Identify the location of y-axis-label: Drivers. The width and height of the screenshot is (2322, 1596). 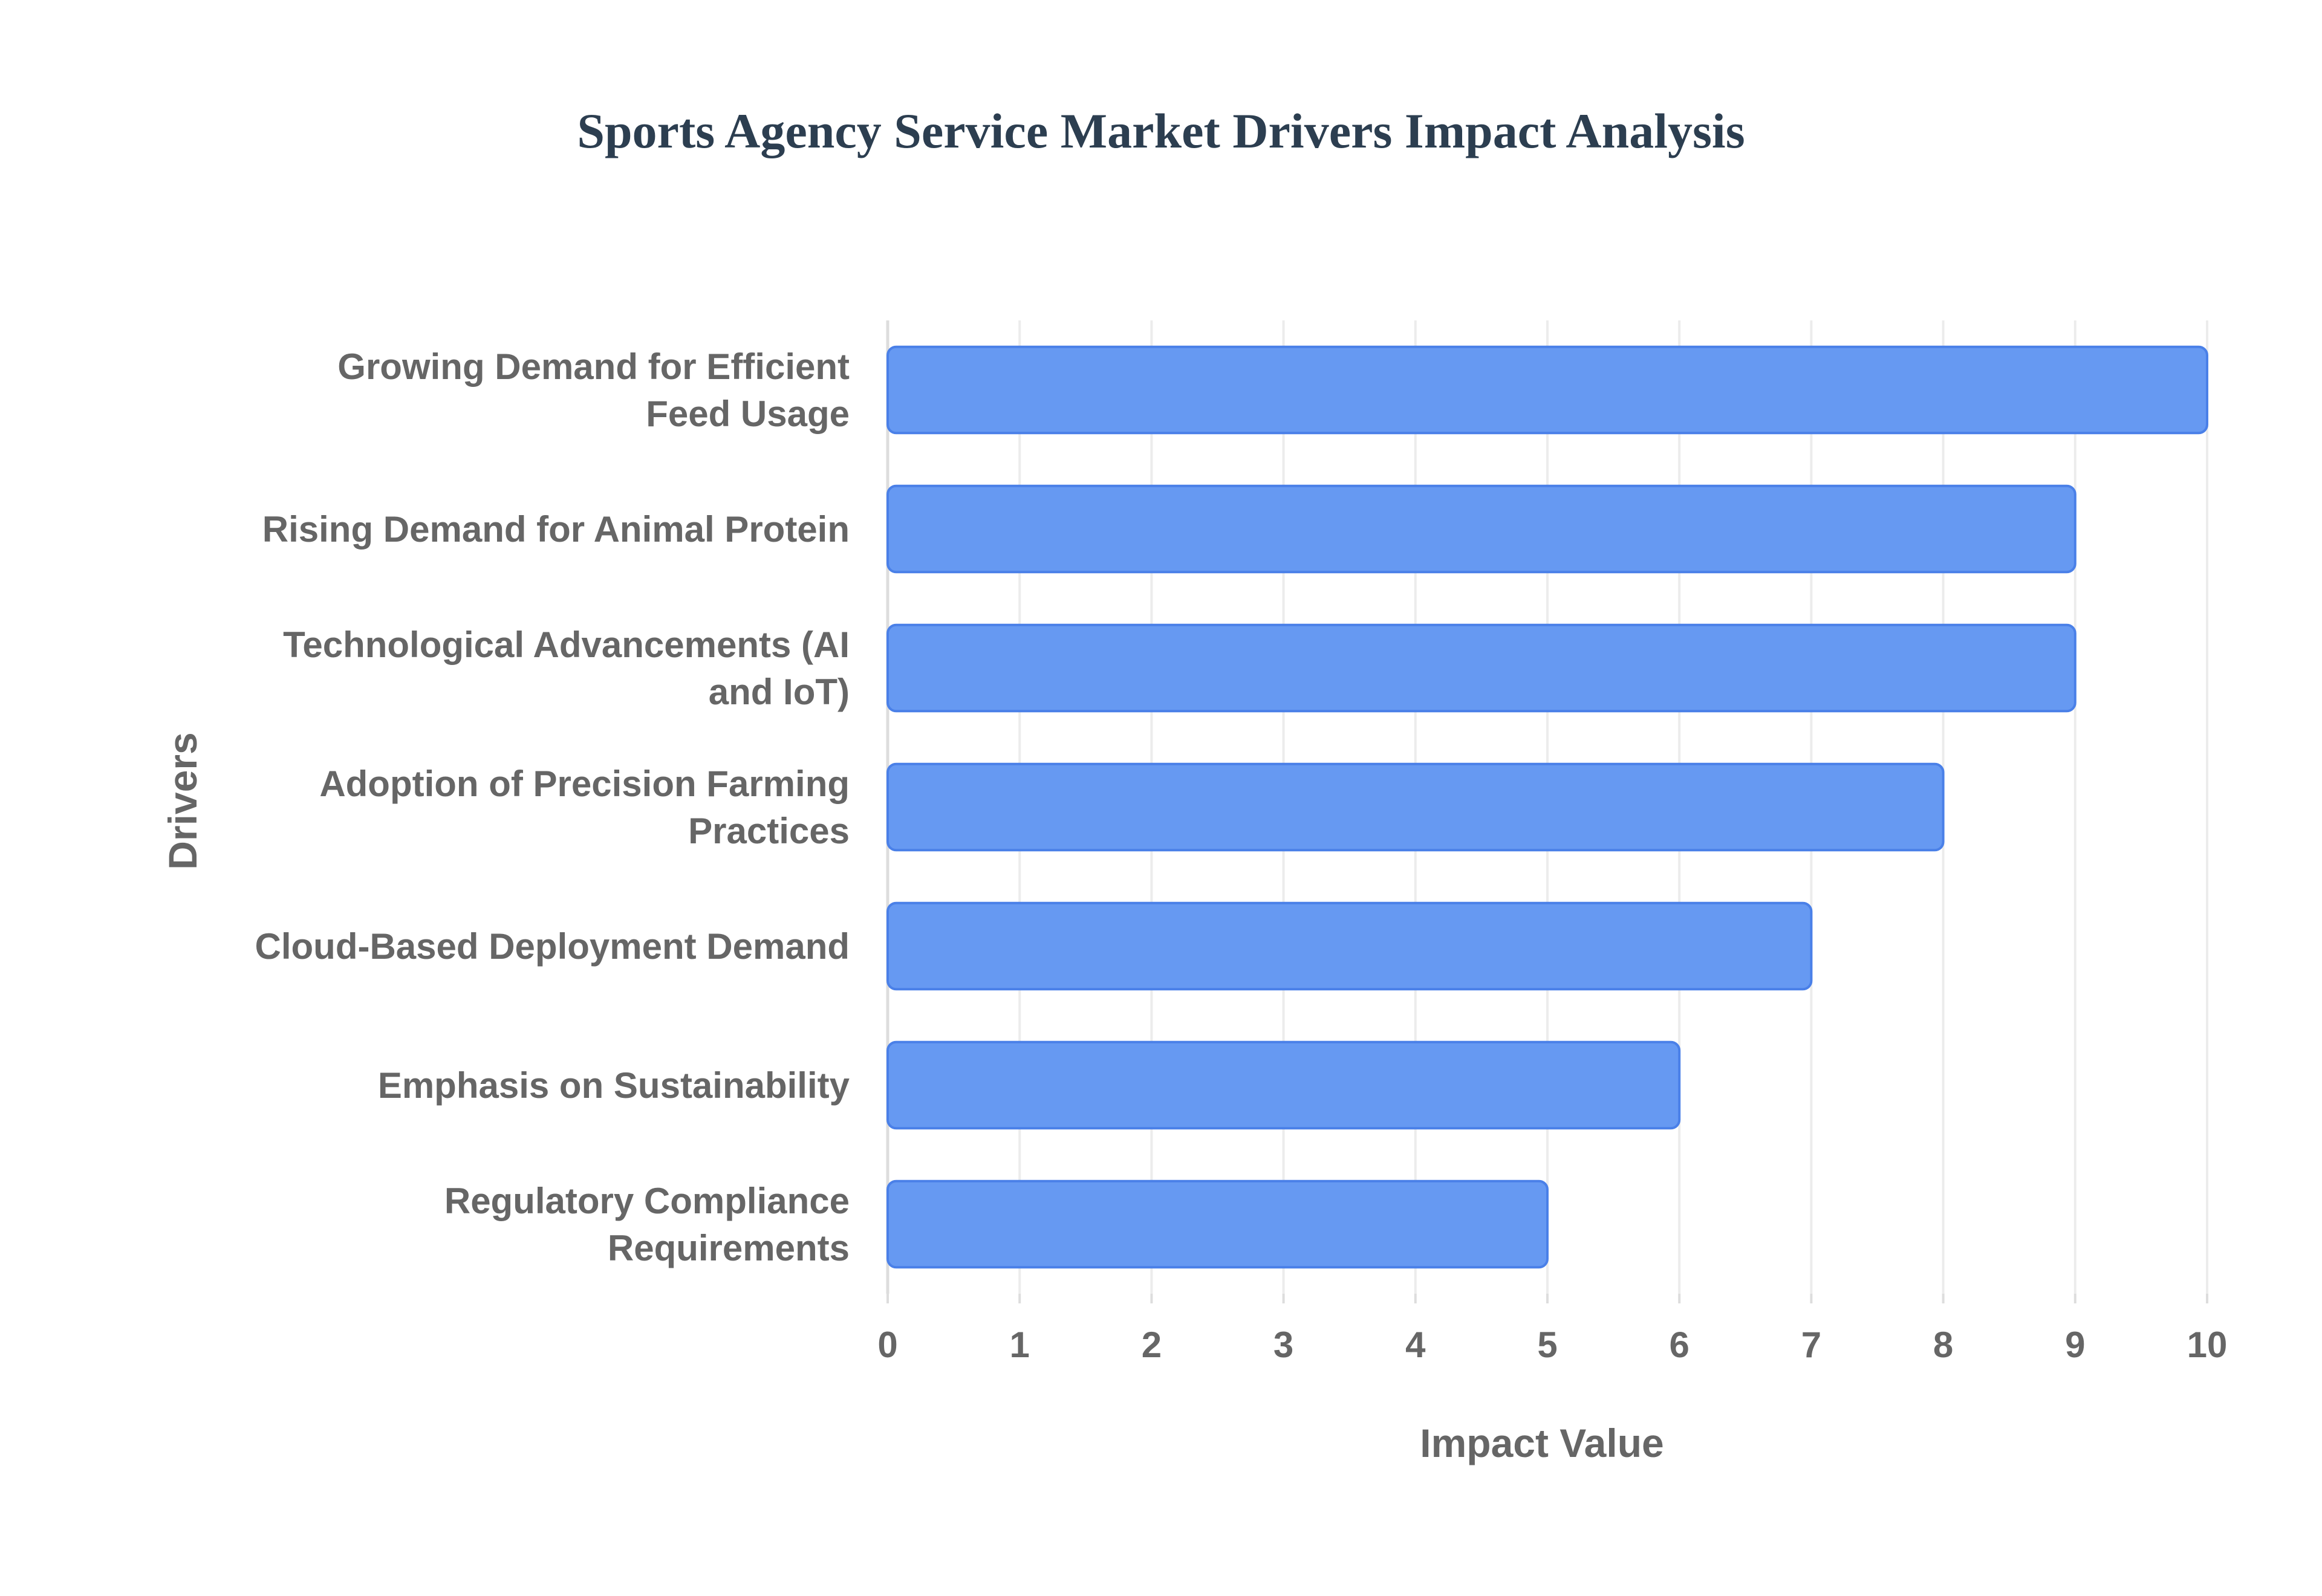
(182, 801).